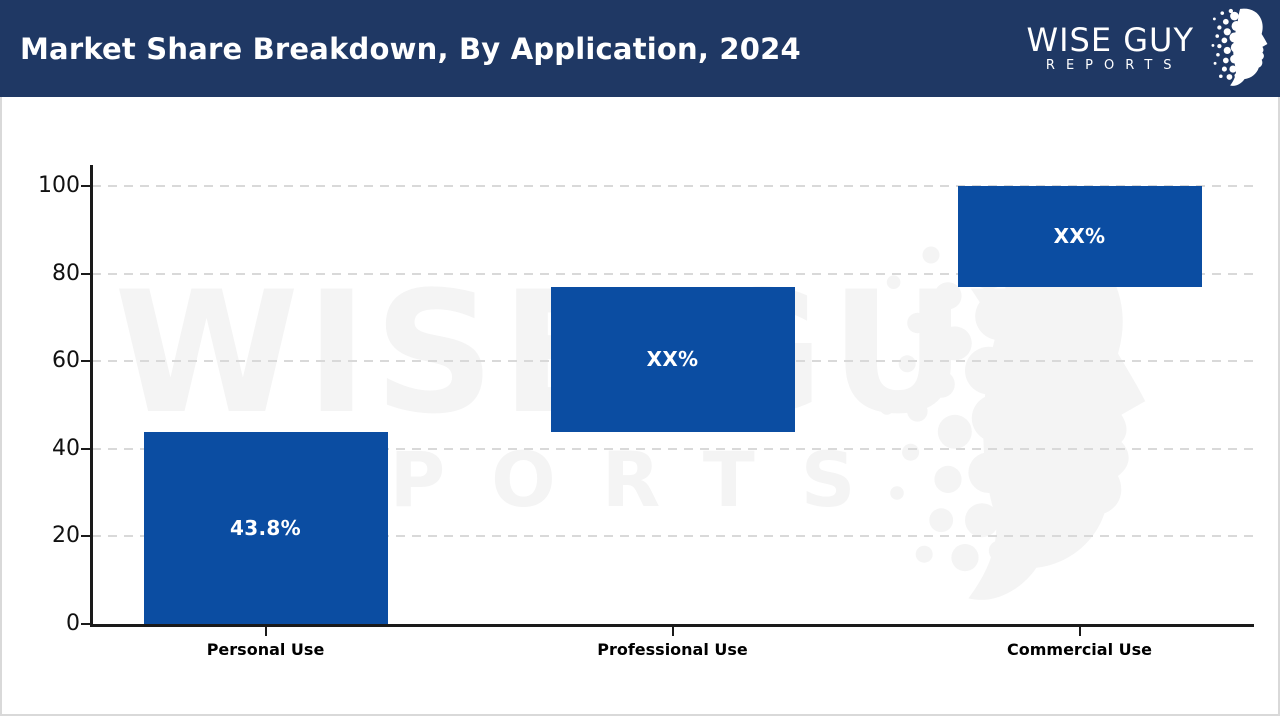  What do you see at coordinates (66, 273) in the screenshot?
I see `y-axis-tick-label: 80` at bounding box center [66, 273].